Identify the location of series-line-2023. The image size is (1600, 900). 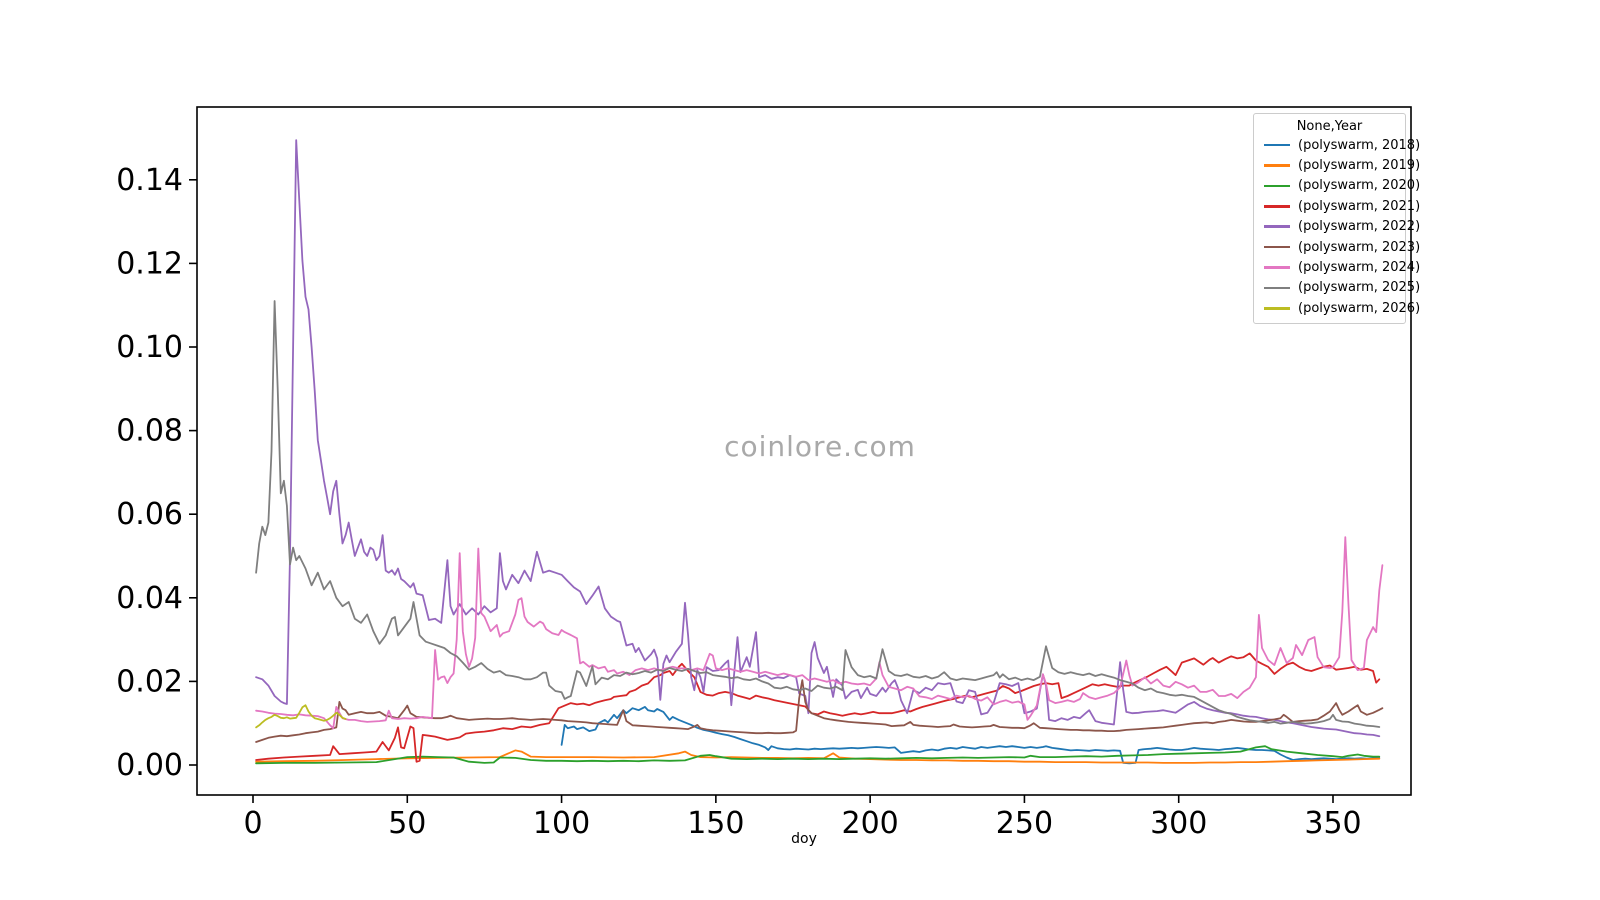
(819, 711).